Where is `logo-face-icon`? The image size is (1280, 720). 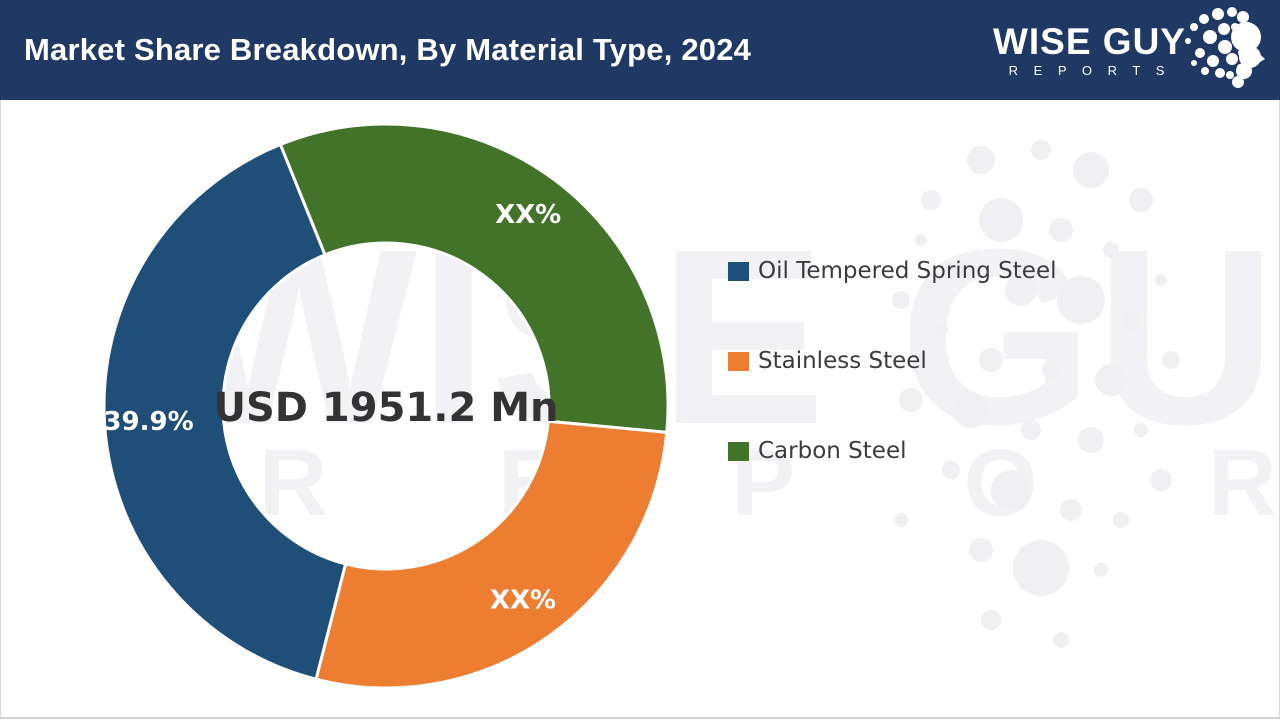
logo-face-icon is located at coordinates (1225, 47).